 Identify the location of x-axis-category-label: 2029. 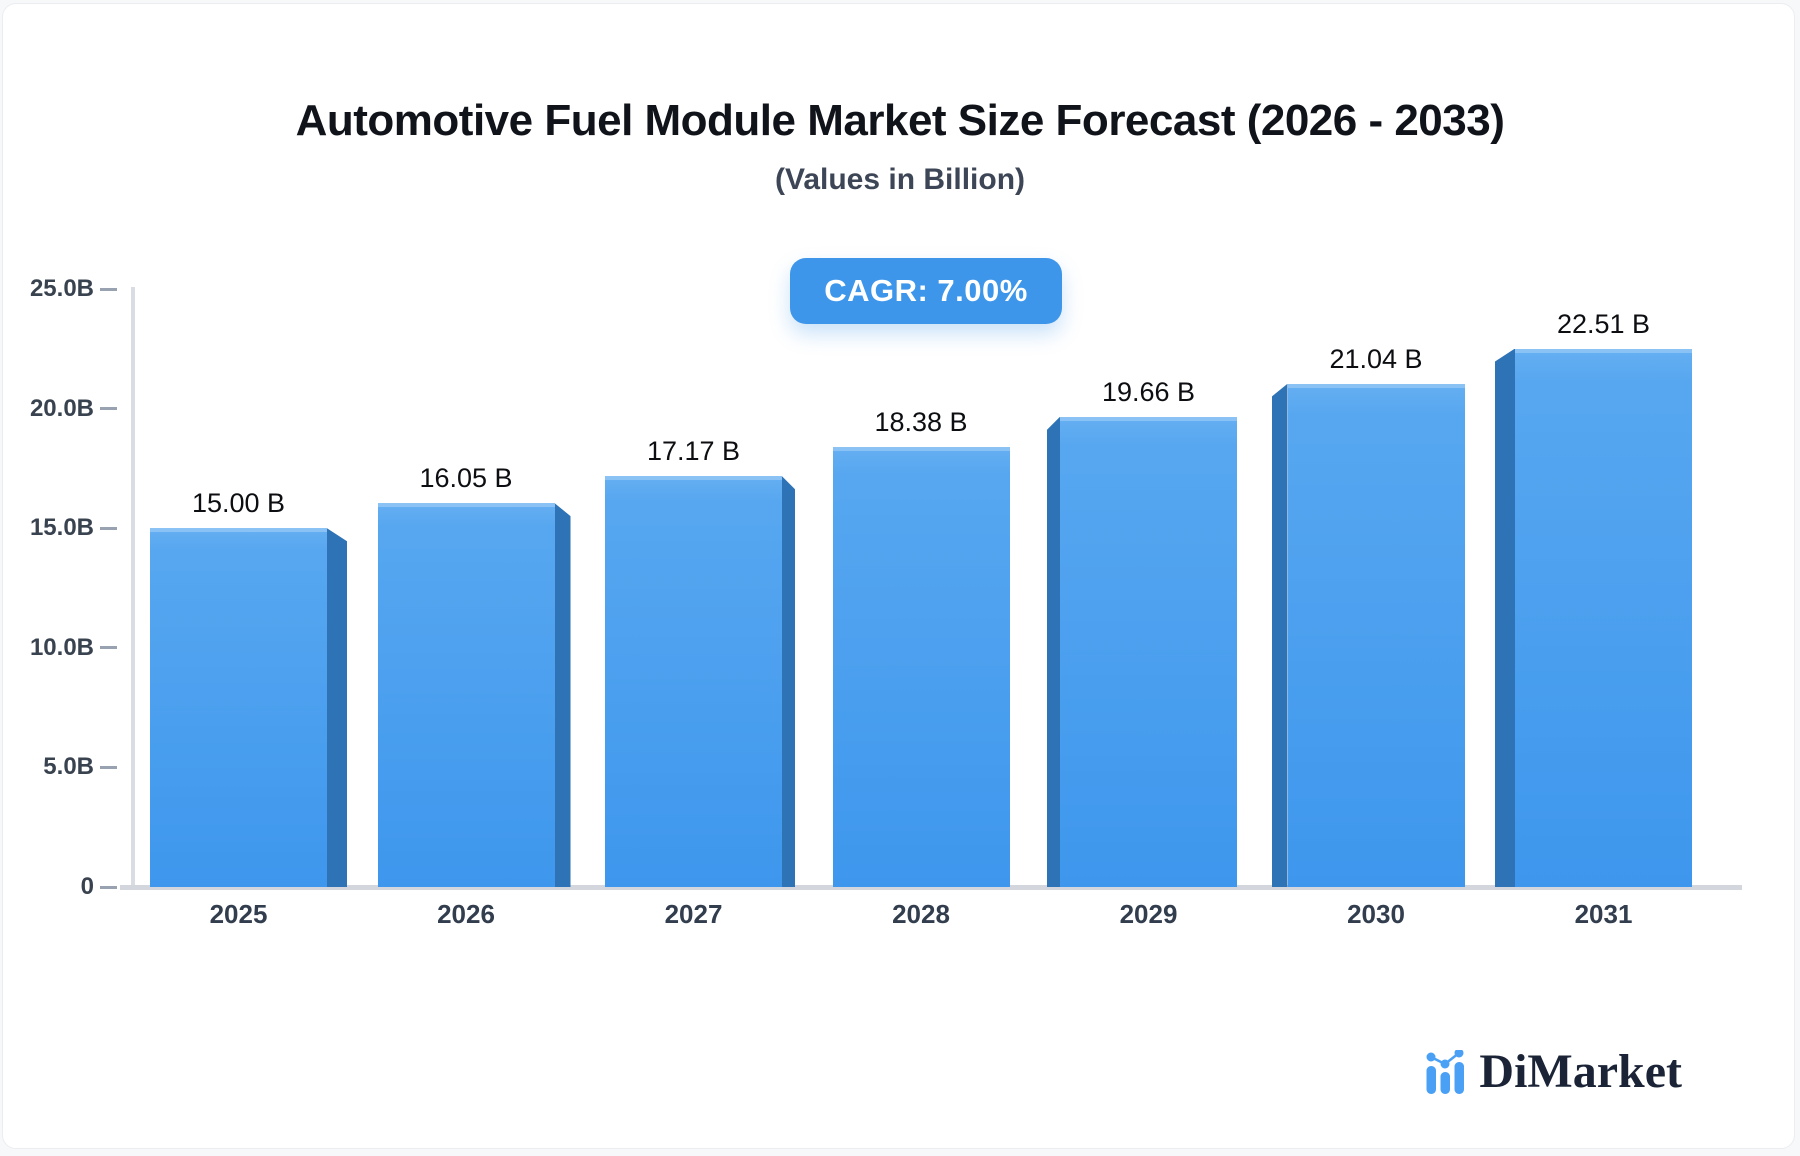
(1148, 914).